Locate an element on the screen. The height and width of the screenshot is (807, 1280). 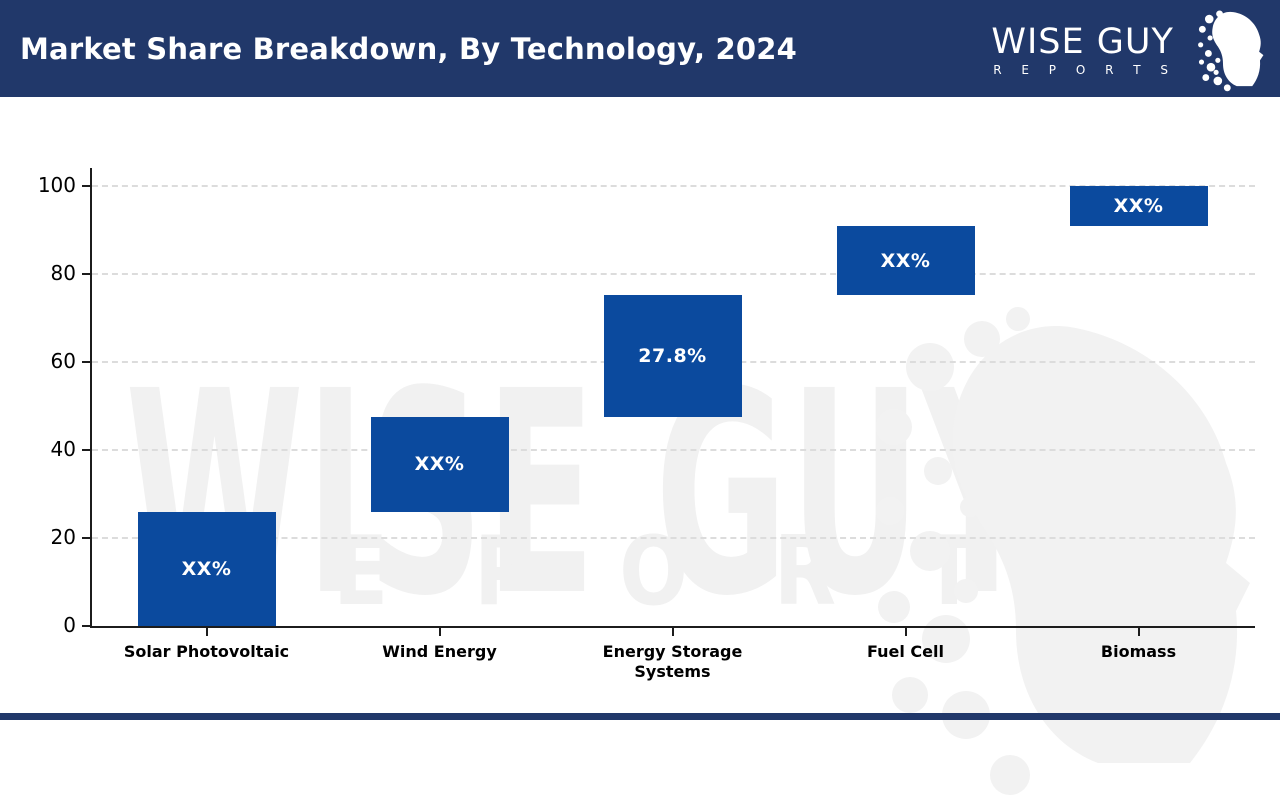
y-tick-label-80: 80 is located at coordinates (46, 273).